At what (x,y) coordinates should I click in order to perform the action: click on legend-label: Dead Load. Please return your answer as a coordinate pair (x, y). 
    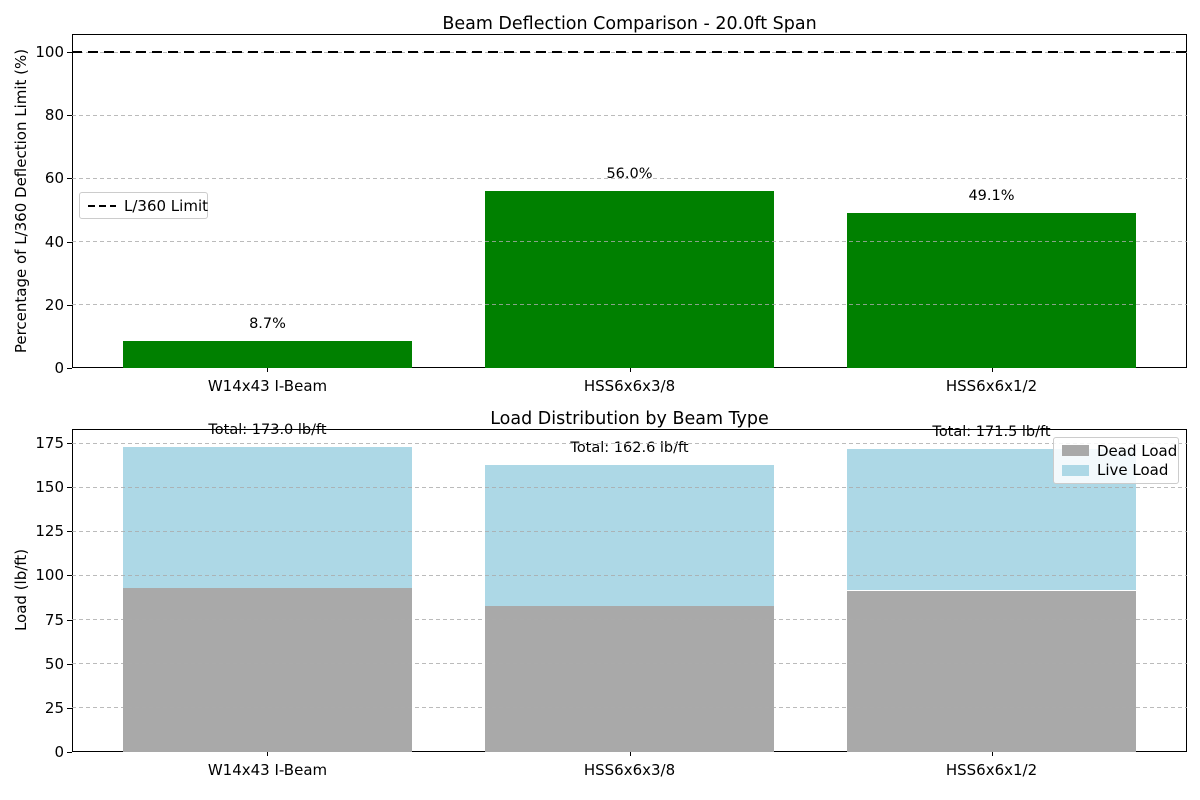
    Looking at the image, I should click on (1137, 450).